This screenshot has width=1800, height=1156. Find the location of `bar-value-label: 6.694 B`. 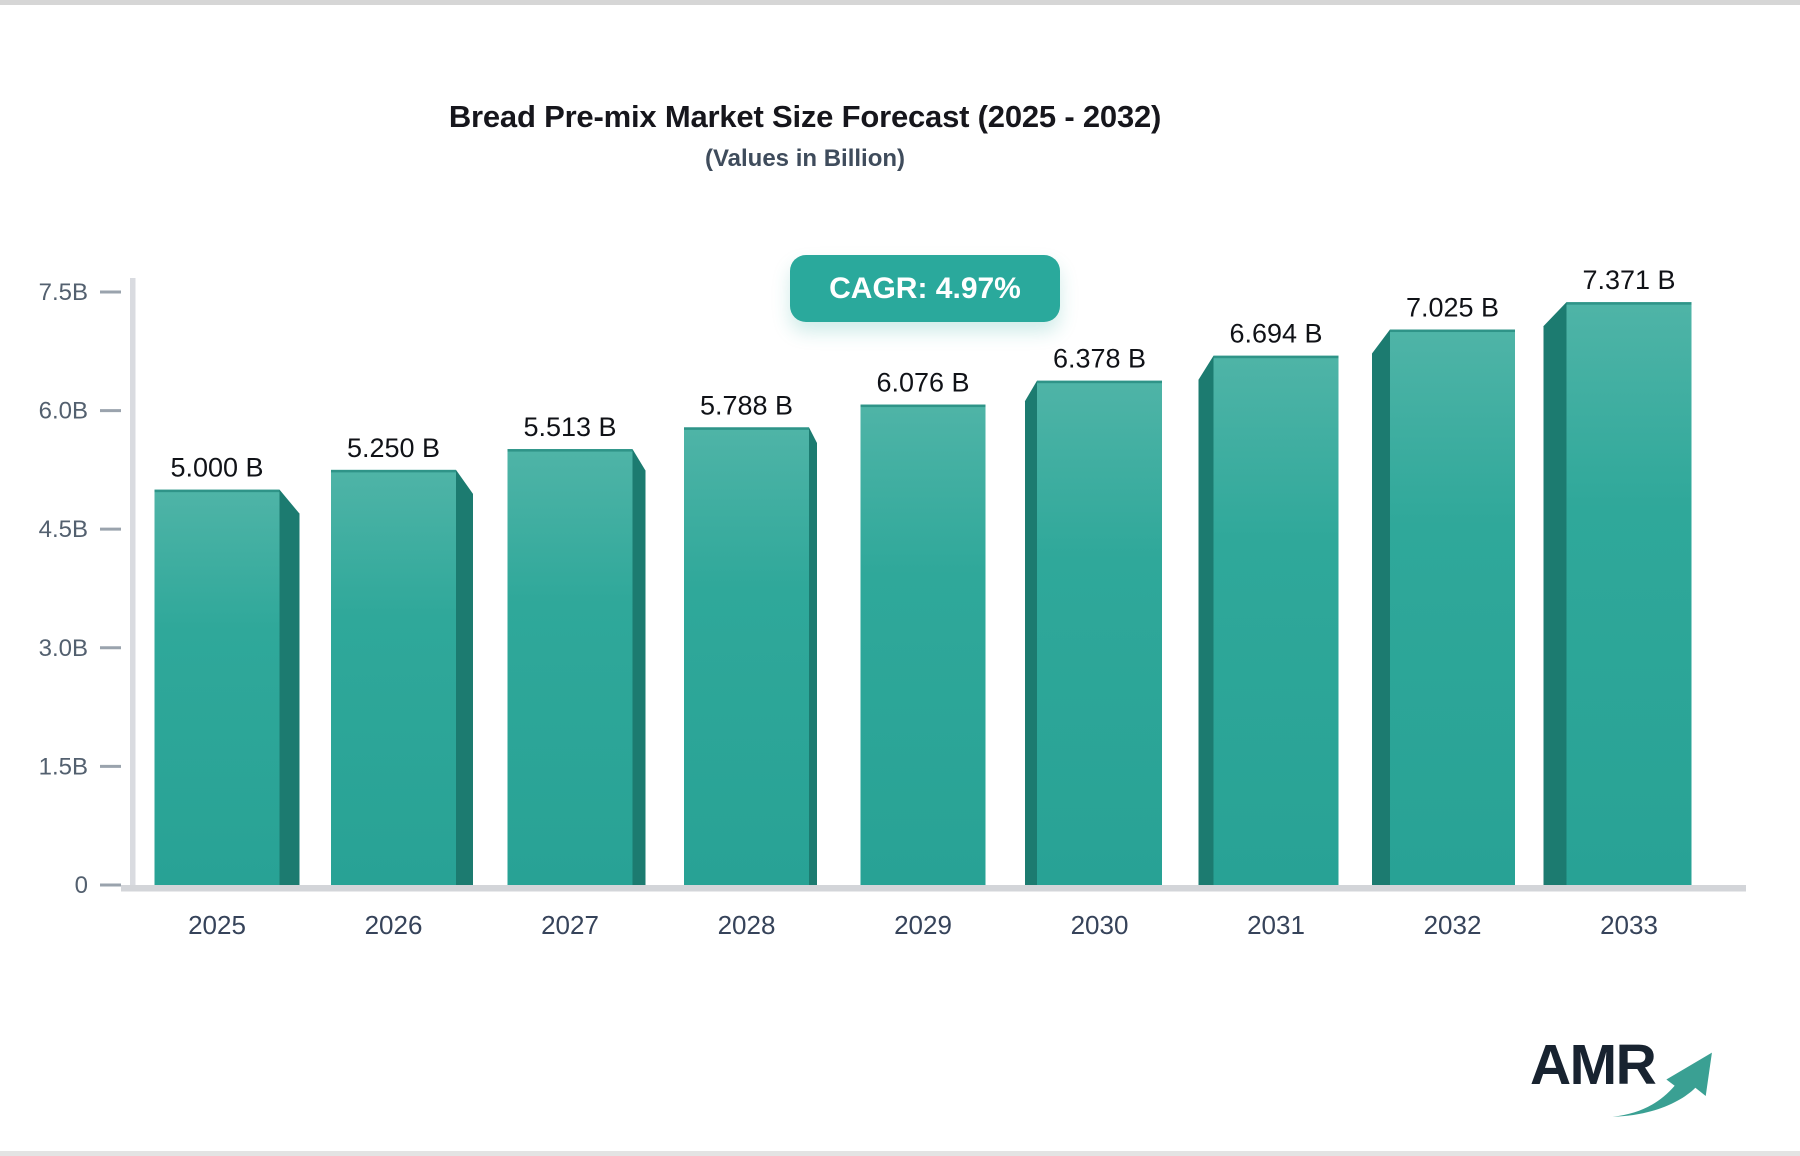

bar-value-label: 6.694 B is located at coordinates (1275, 334).